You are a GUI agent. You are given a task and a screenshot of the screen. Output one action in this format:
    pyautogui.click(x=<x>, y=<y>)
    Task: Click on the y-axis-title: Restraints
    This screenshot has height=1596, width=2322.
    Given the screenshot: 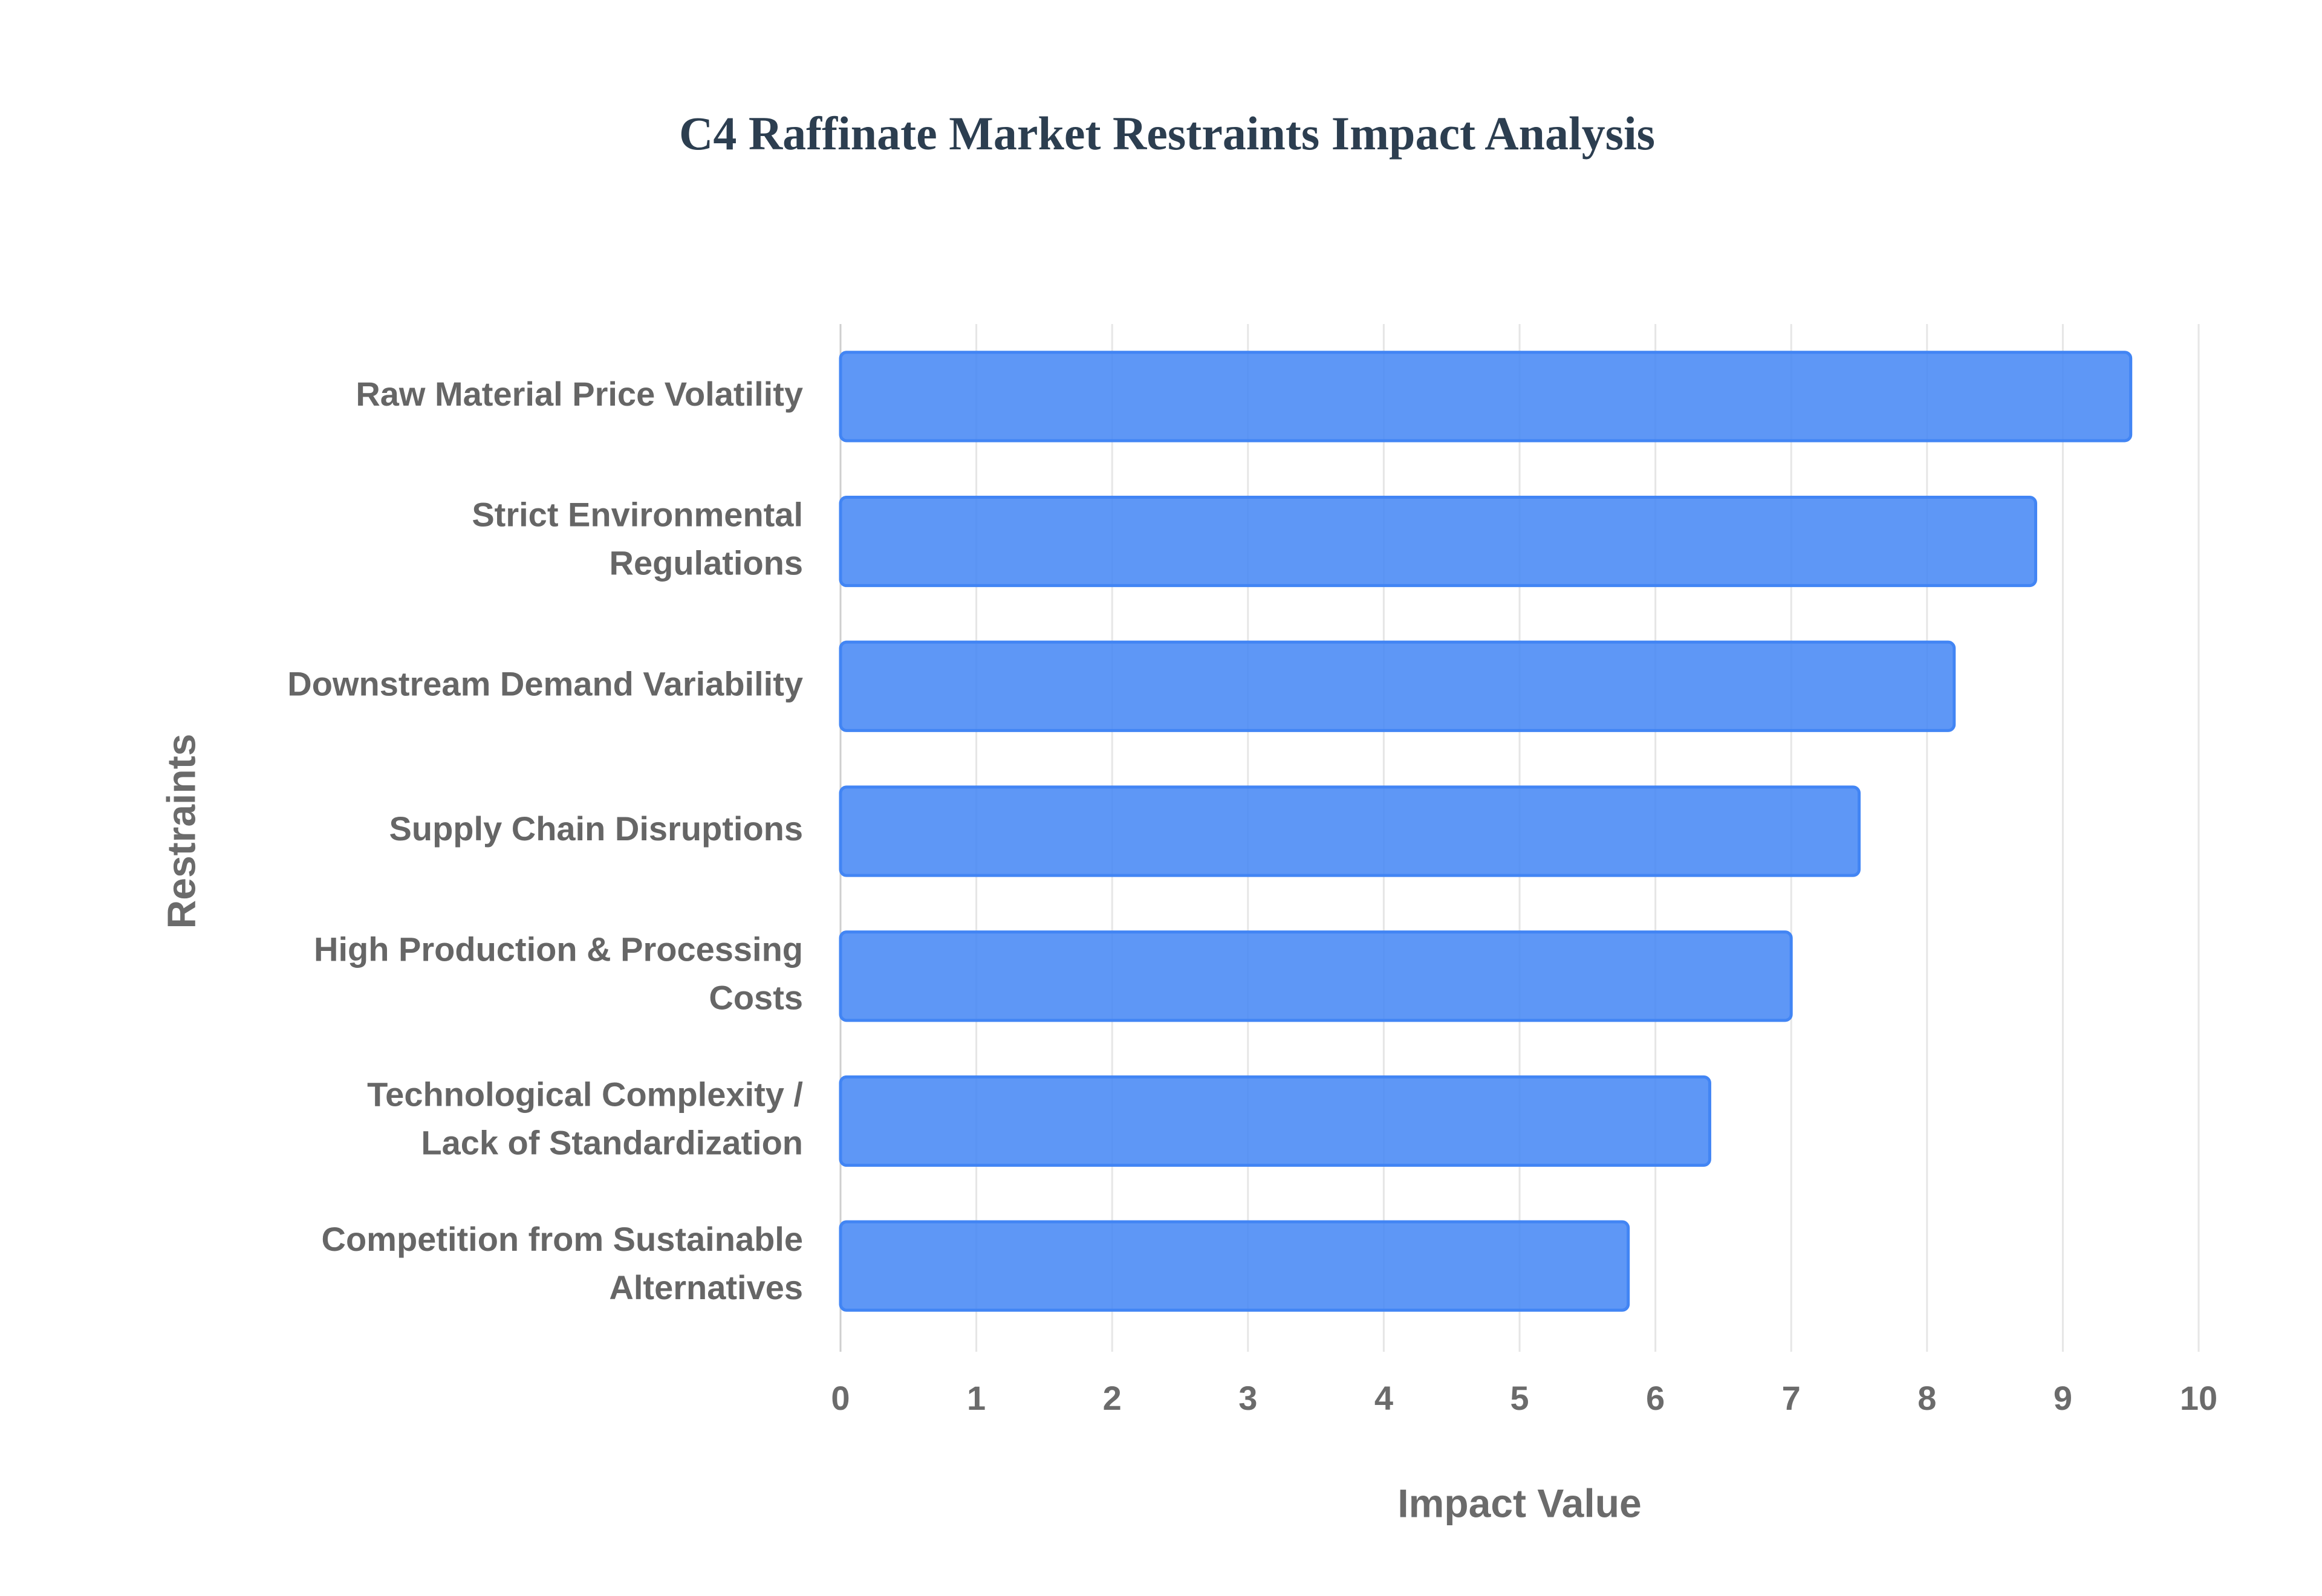 What is the action you would take?
    pyautogui.click(x=180, y=831)
    